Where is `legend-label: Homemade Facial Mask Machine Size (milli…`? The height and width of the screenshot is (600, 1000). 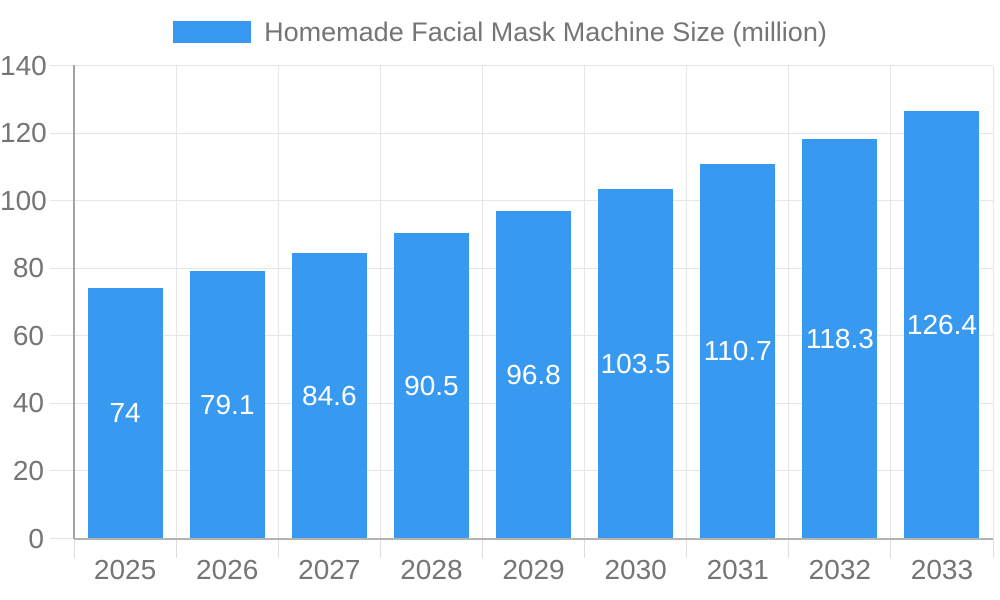 legend-label: Homemade Facial Mask Machine Size (milli… is located at coordinates (545, 31).